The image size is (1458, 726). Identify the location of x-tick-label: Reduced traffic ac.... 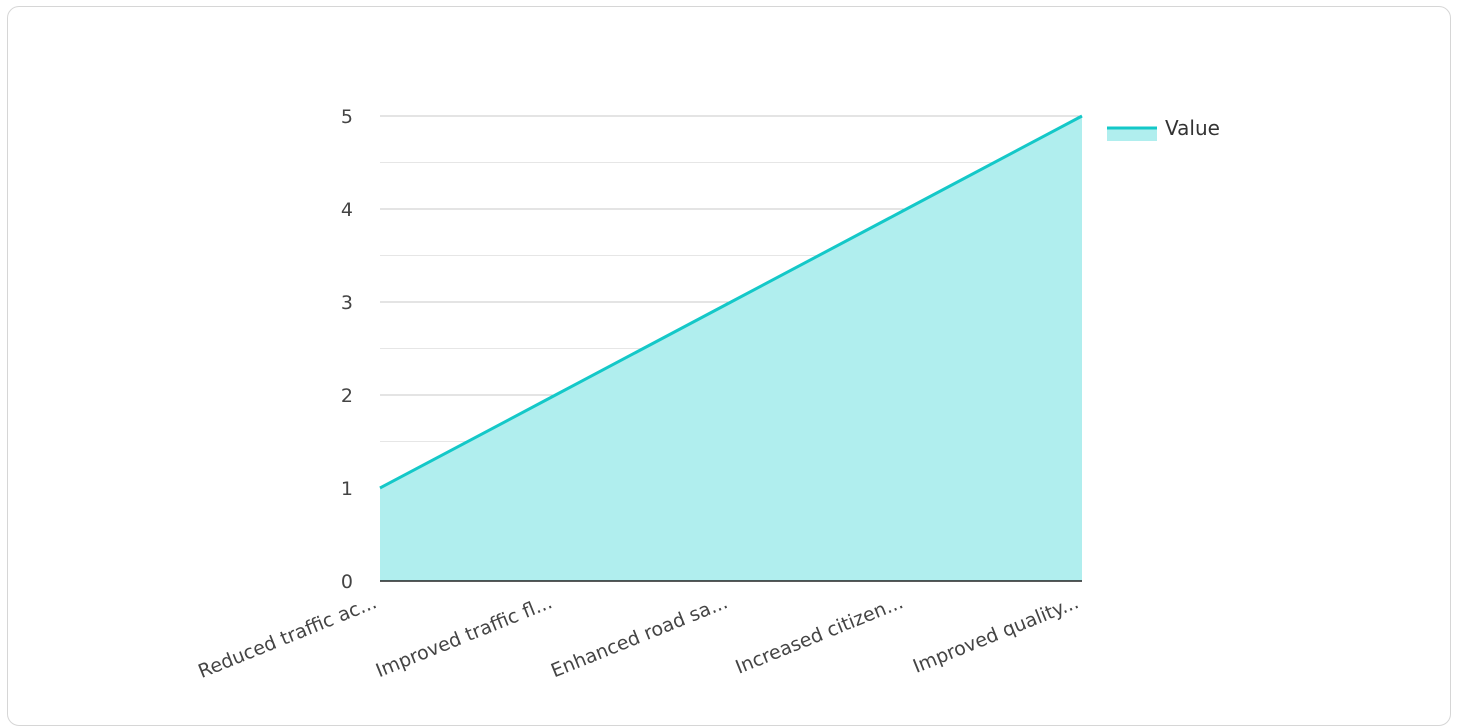
(287, 637).